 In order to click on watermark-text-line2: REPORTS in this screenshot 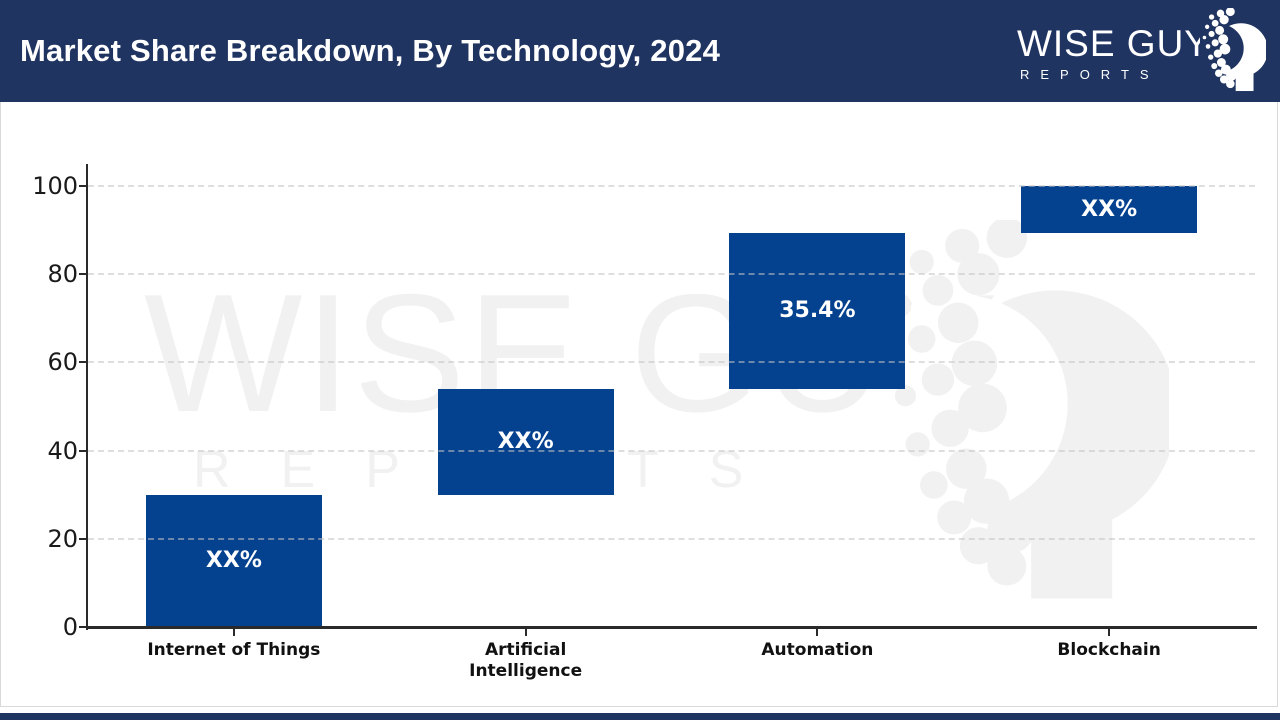, I will do `click(493, 470)`.